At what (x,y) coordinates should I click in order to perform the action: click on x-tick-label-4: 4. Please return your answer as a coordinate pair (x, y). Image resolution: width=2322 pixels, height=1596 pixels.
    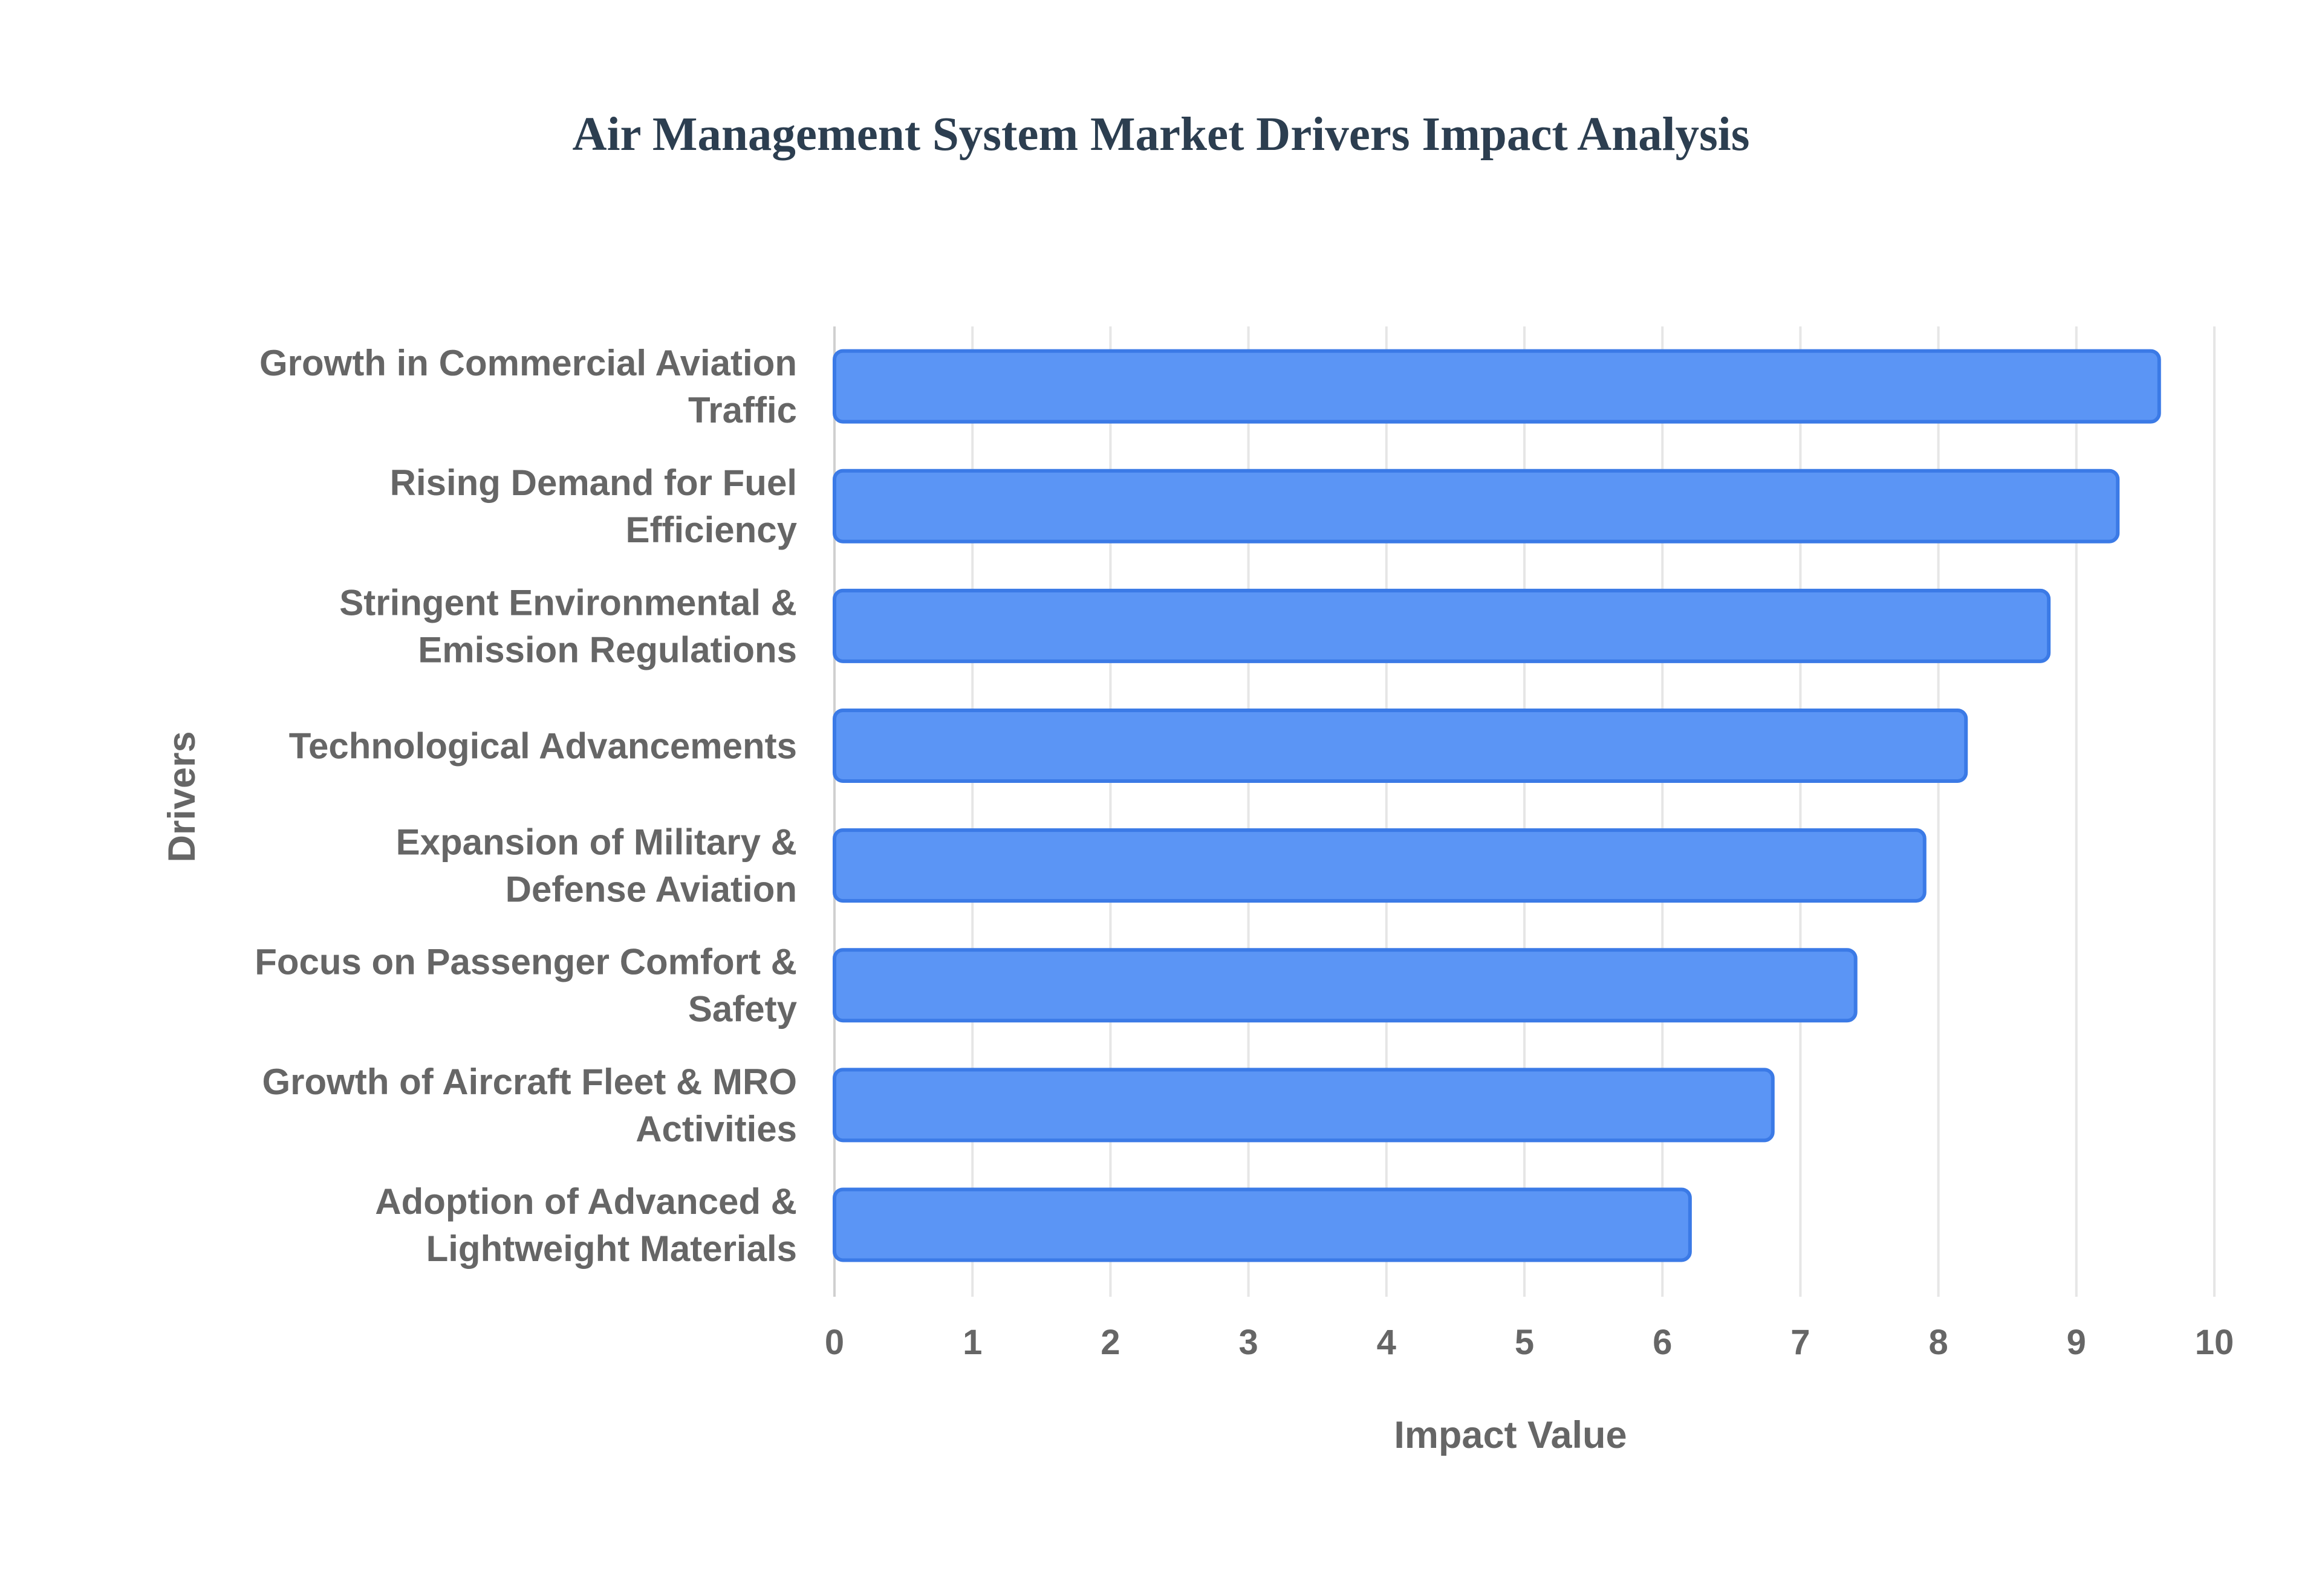
    Looking at the image, I should click on (1386, 1342).